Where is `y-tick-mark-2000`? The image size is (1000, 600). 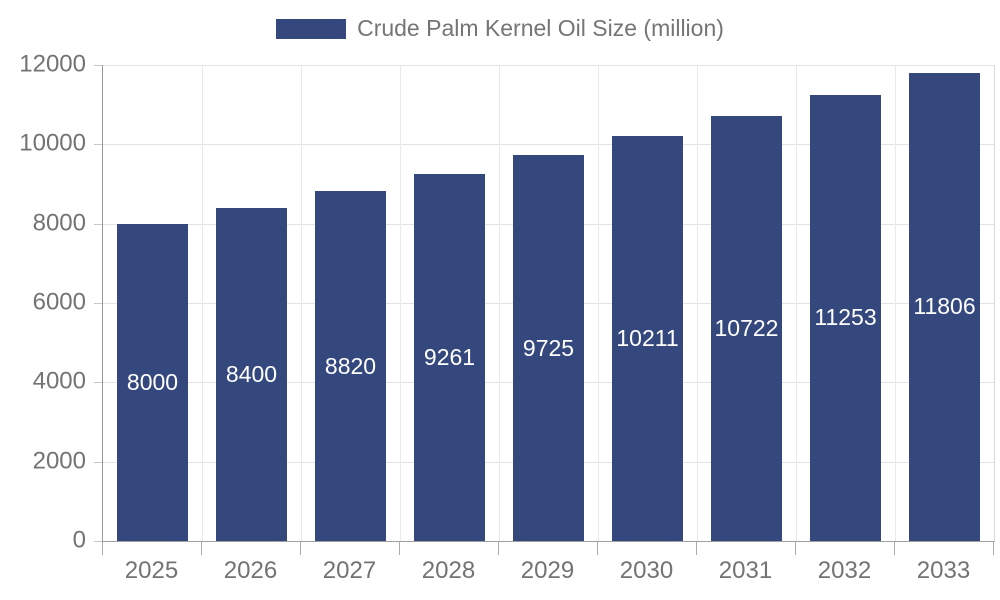 y-tick-mark-2000 is located at coordinates (98, 462).